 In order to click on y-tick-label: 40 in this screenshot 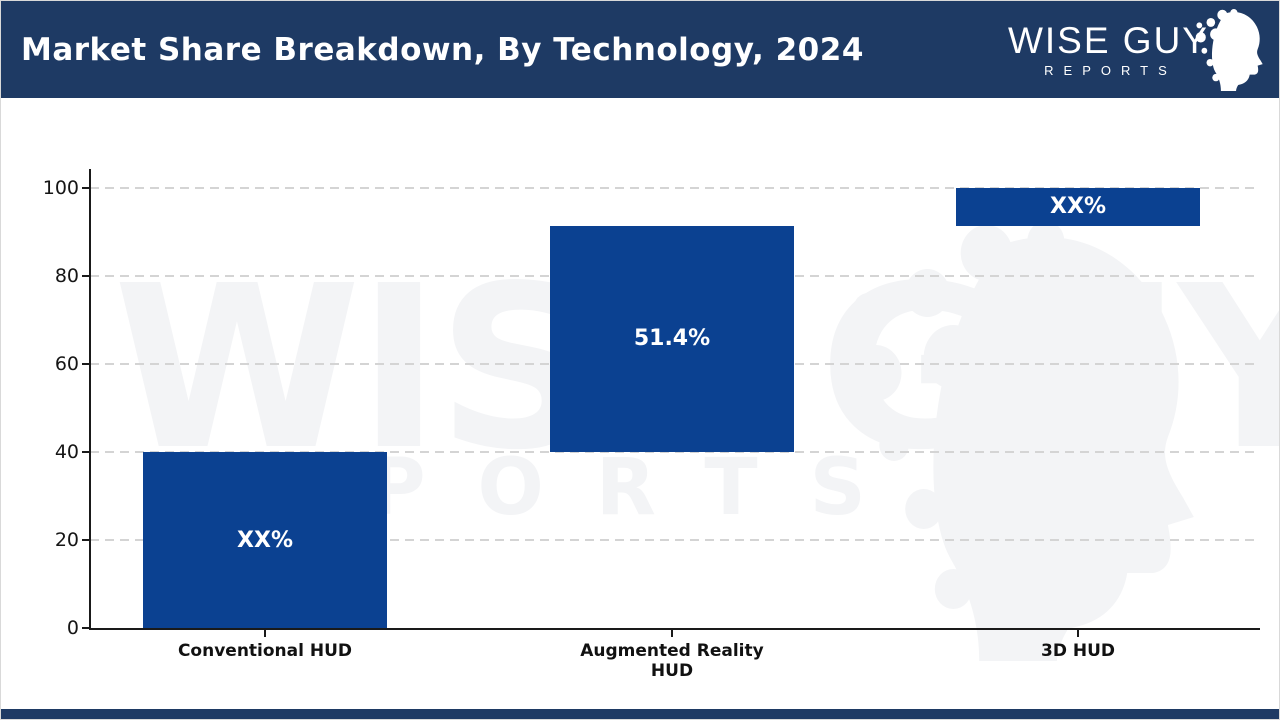, I will do `click(66, 452)`.